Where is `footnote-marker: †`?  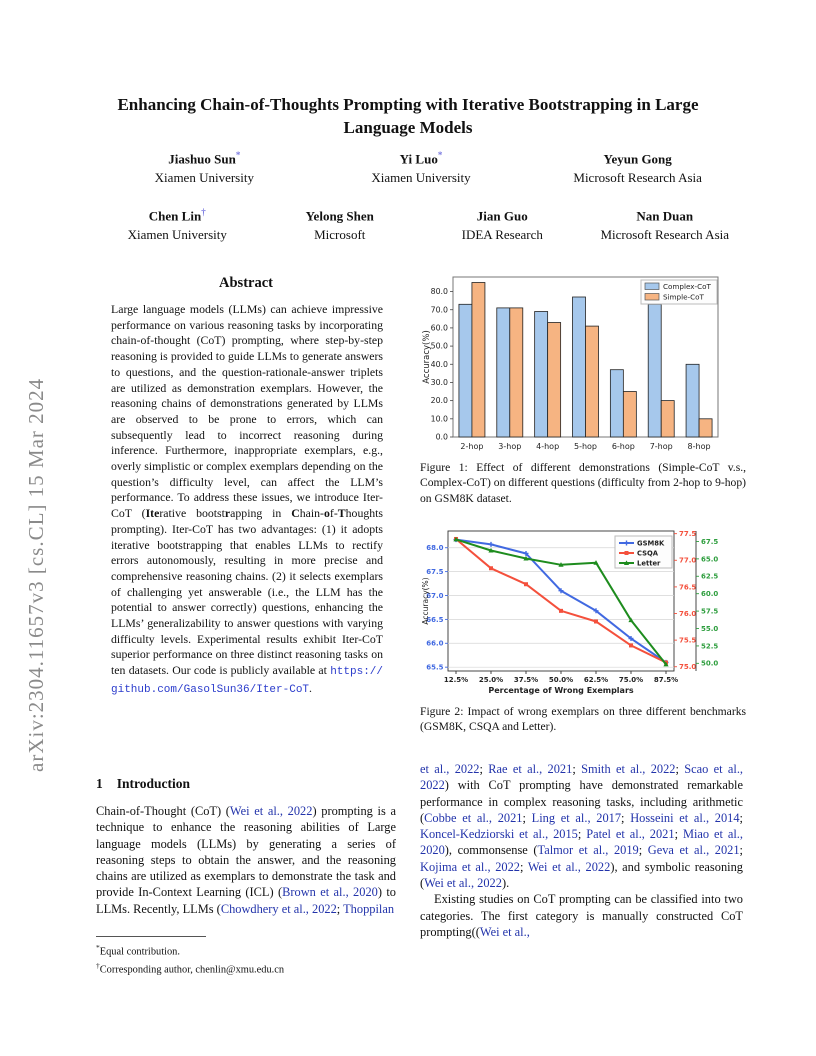 footnote-marker: † is located at coordinates (98, 965).